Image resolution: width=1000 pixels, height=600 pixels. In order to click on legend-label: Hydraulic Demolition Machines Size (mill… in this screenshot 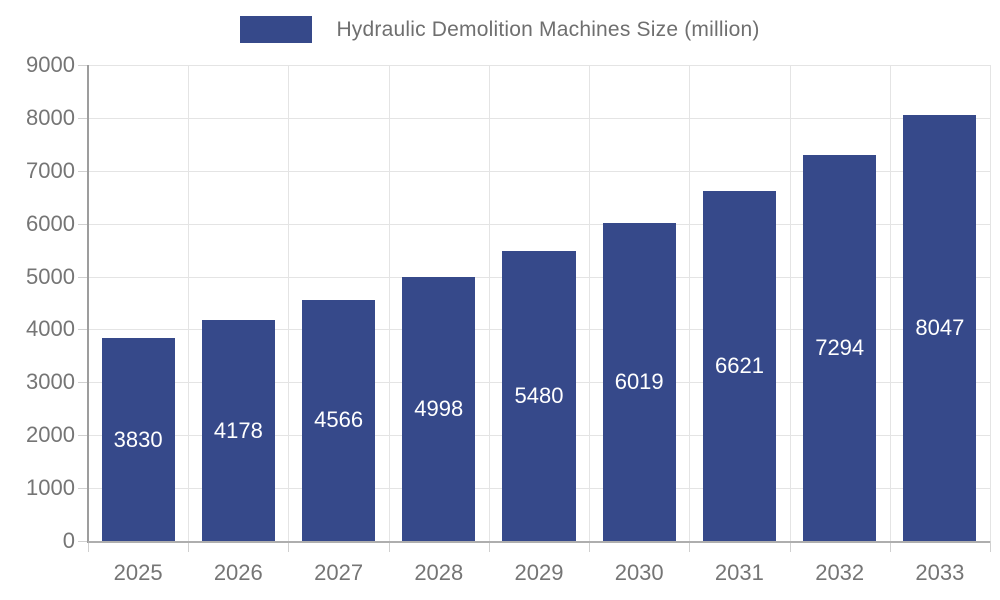, I will do `click(548, 29)`.